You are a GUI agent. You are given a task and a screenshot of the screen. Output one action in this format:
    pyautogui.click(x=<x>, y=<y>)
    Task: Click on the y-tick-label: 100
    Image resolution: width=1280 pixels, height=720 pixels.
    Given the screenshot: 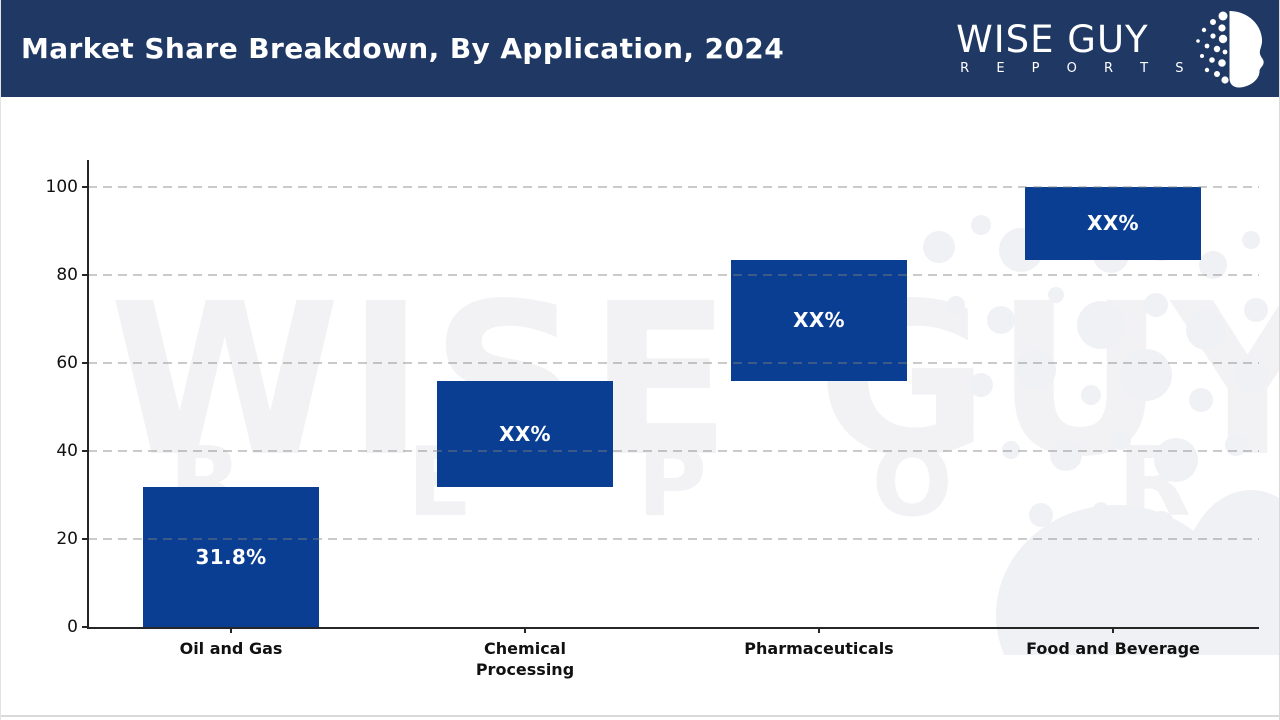 What is the action you would take?
    pyautogui.click(x=61, y=187)
    